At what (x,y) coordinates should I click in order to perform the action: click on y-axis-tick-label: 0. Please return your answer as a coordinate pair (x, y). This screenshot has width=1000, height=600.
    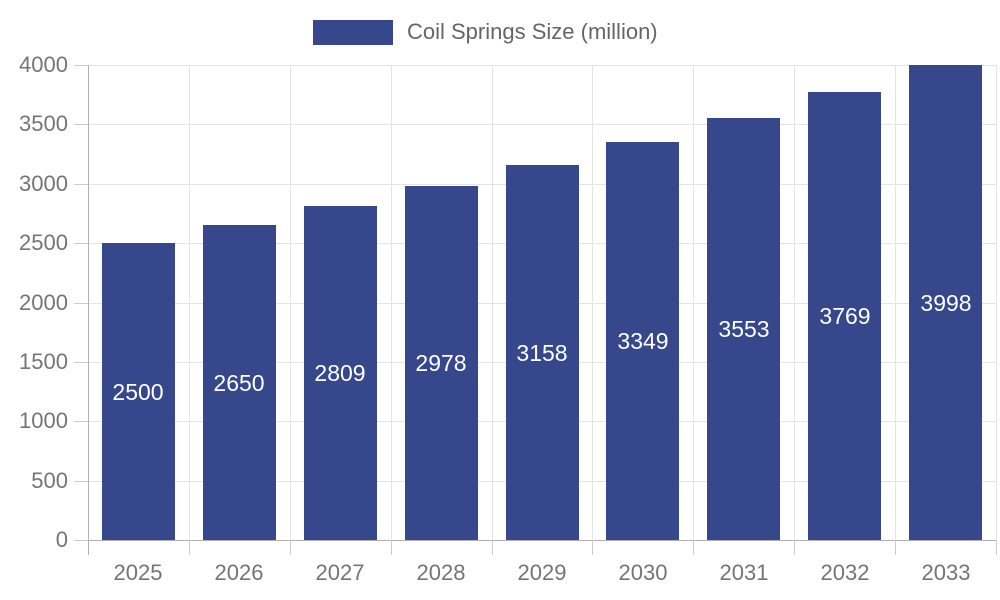
    Looking at the image, I should click on (61, 539).